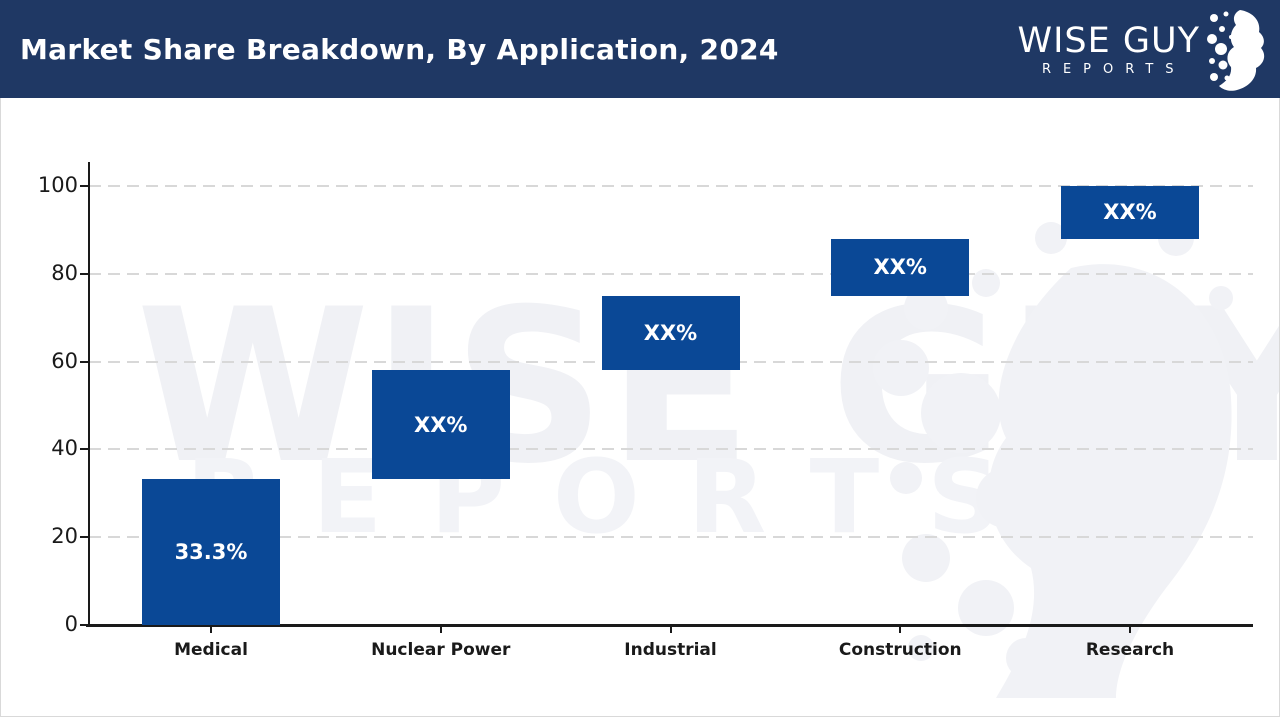  I want to click on y-tick-label-60: 60, so click(64, 360).